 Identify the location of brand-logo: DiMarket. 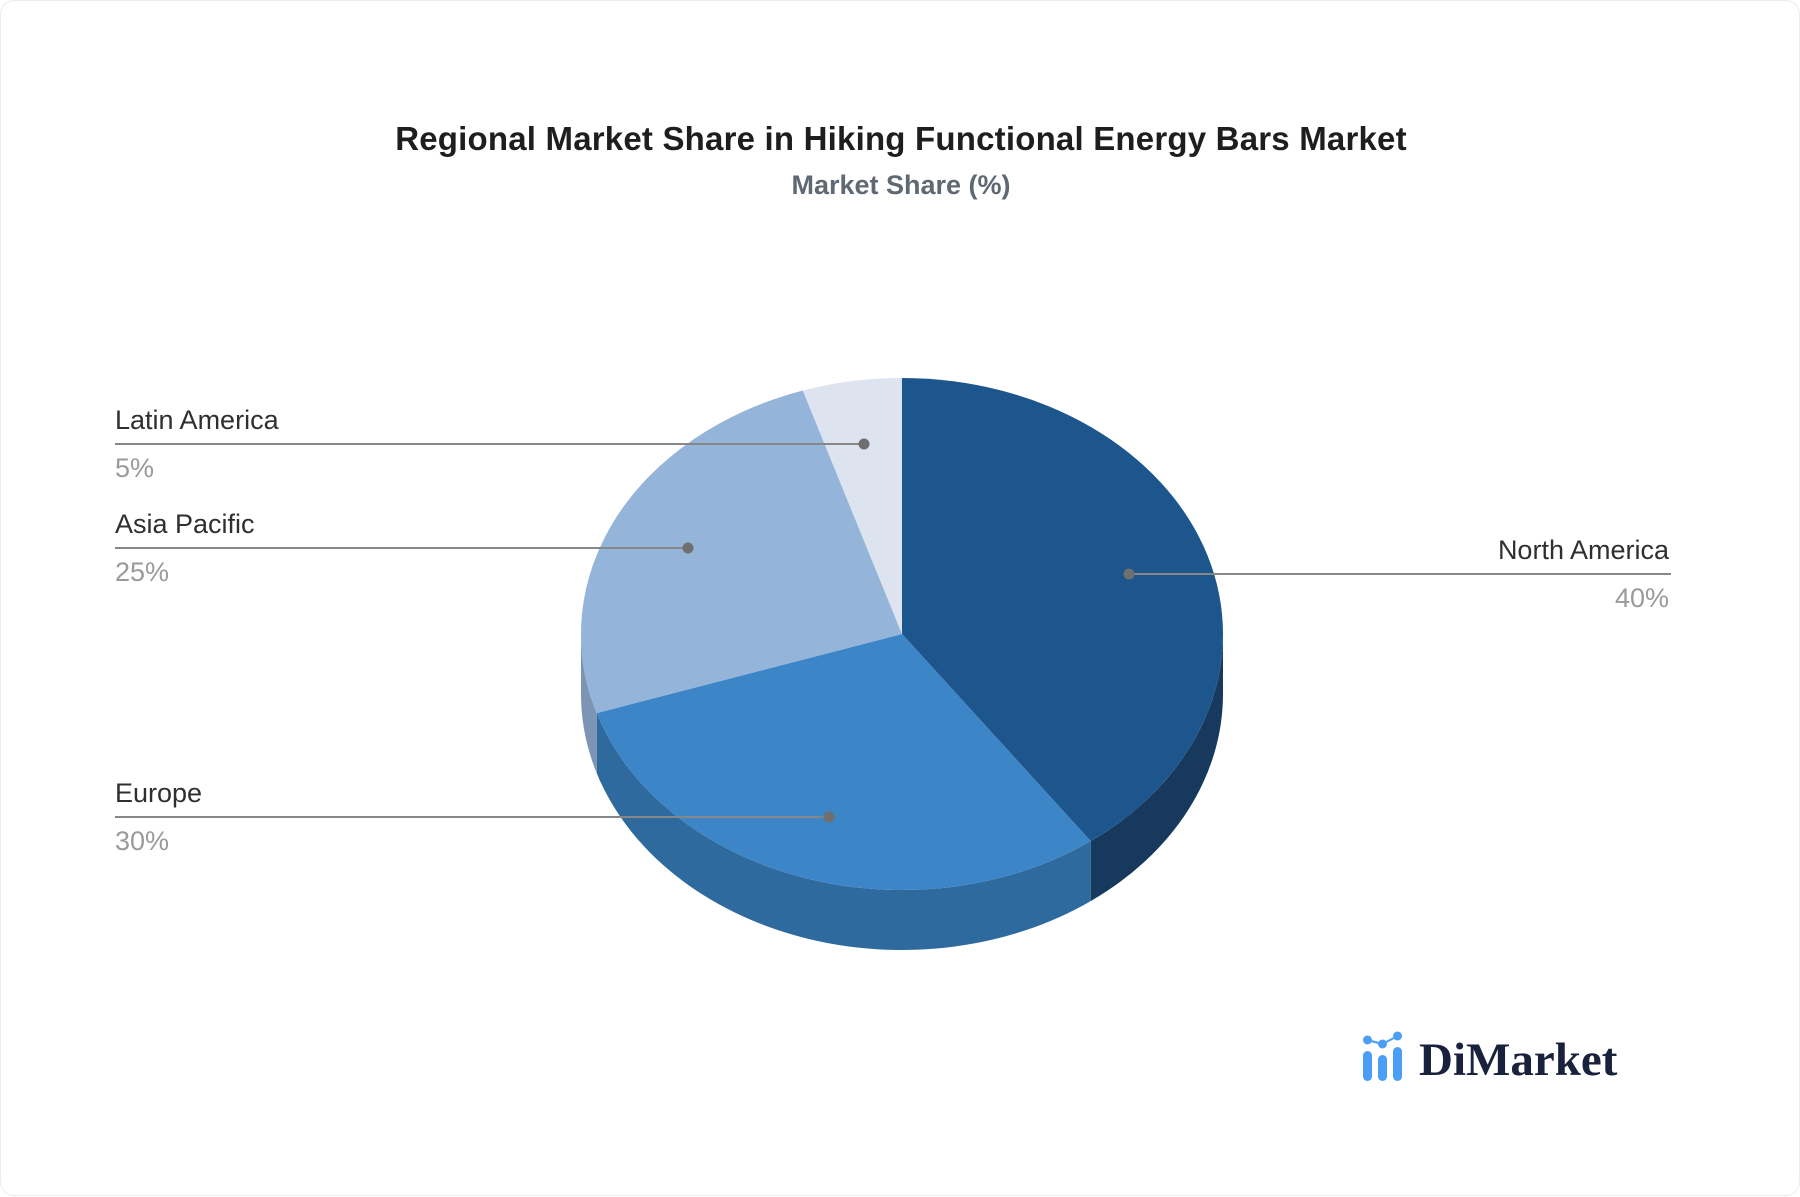
(1489, 1058).